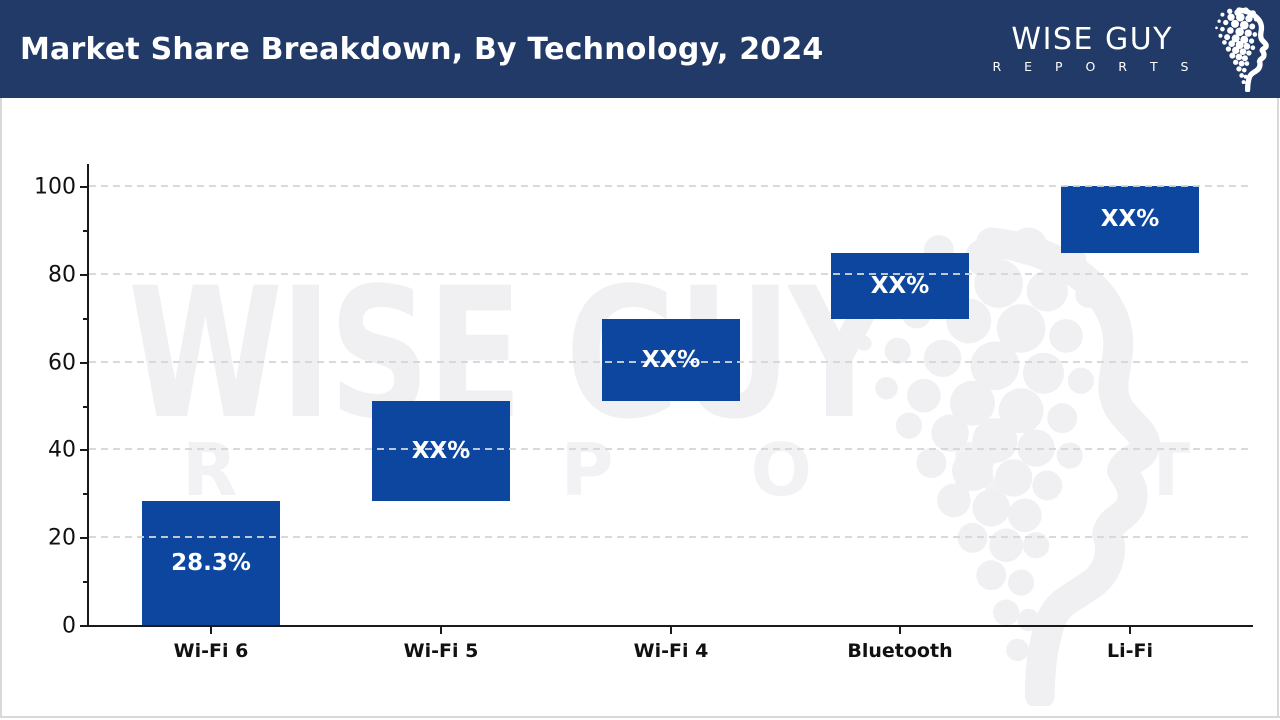 Image resolution: width=1280 pixels, height=720 pixels. I want to click on bar-value-label: 28.3%, so click(211, 562).